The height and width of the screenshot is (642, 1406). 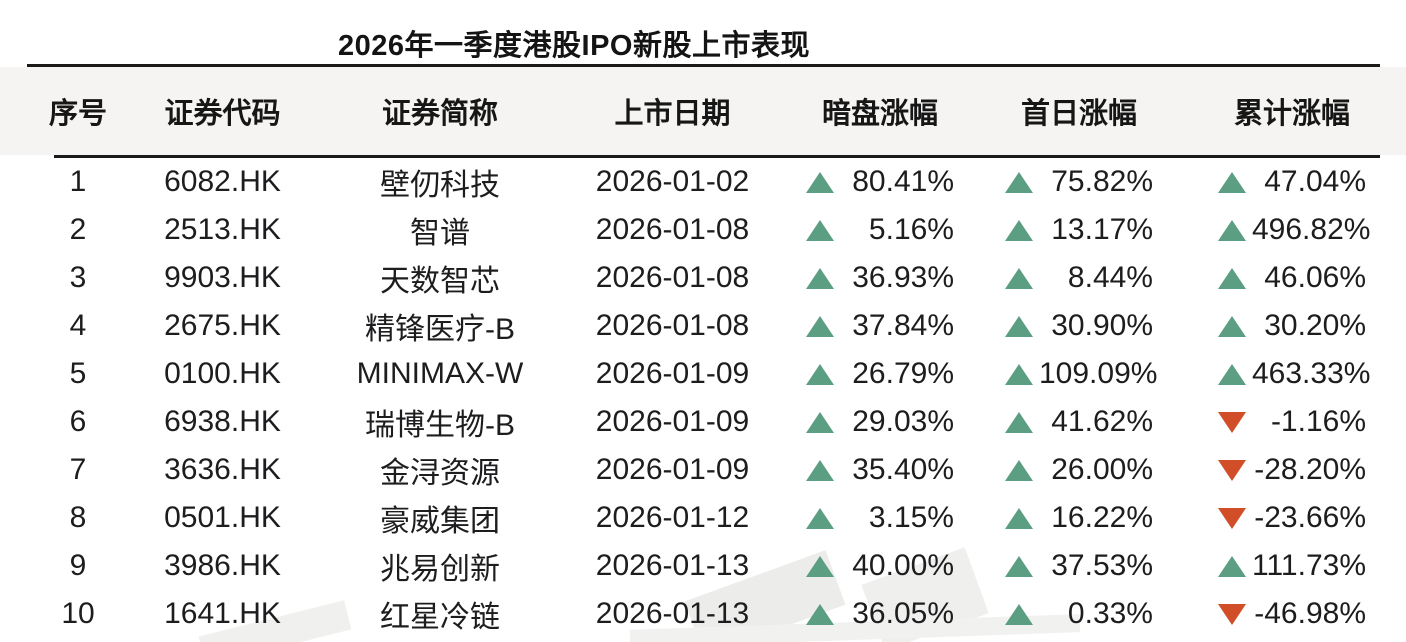 I want to click on listing-date: 2026-01-12, so click(x=672, y=517).